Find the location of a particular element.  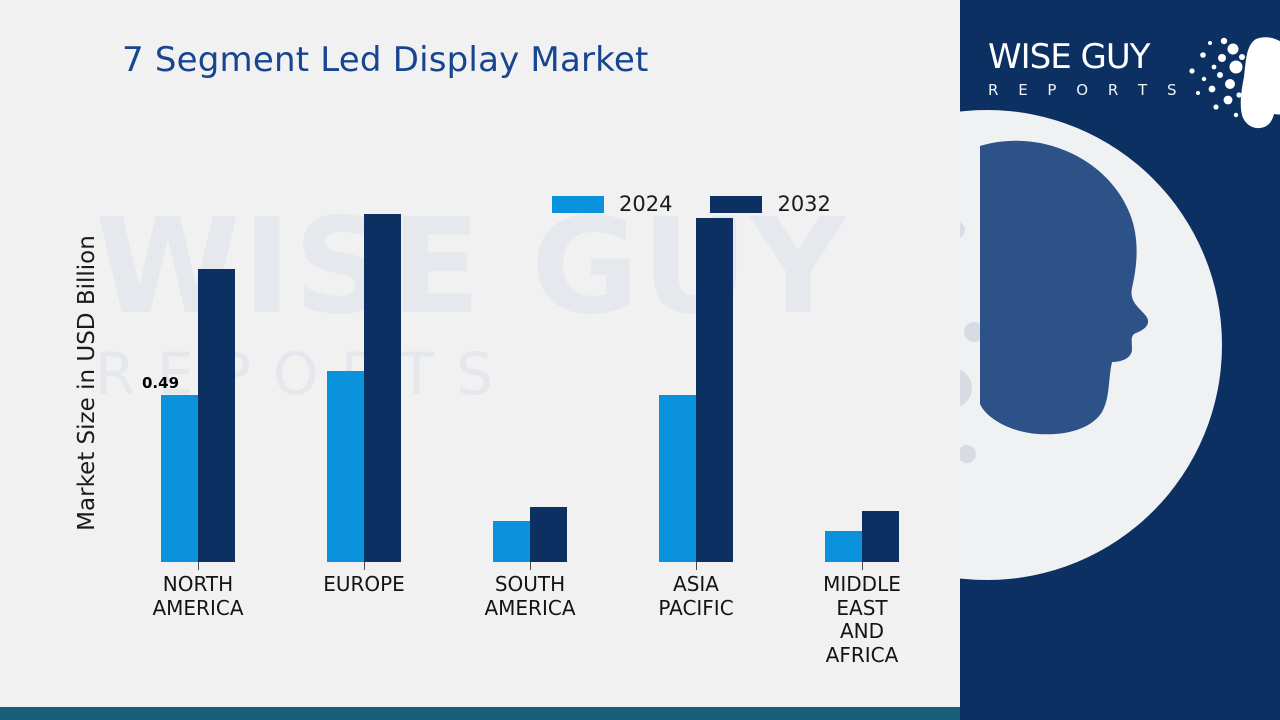

brand-logo-main-text: WISE GUY is located at coordinates (1069, 57).